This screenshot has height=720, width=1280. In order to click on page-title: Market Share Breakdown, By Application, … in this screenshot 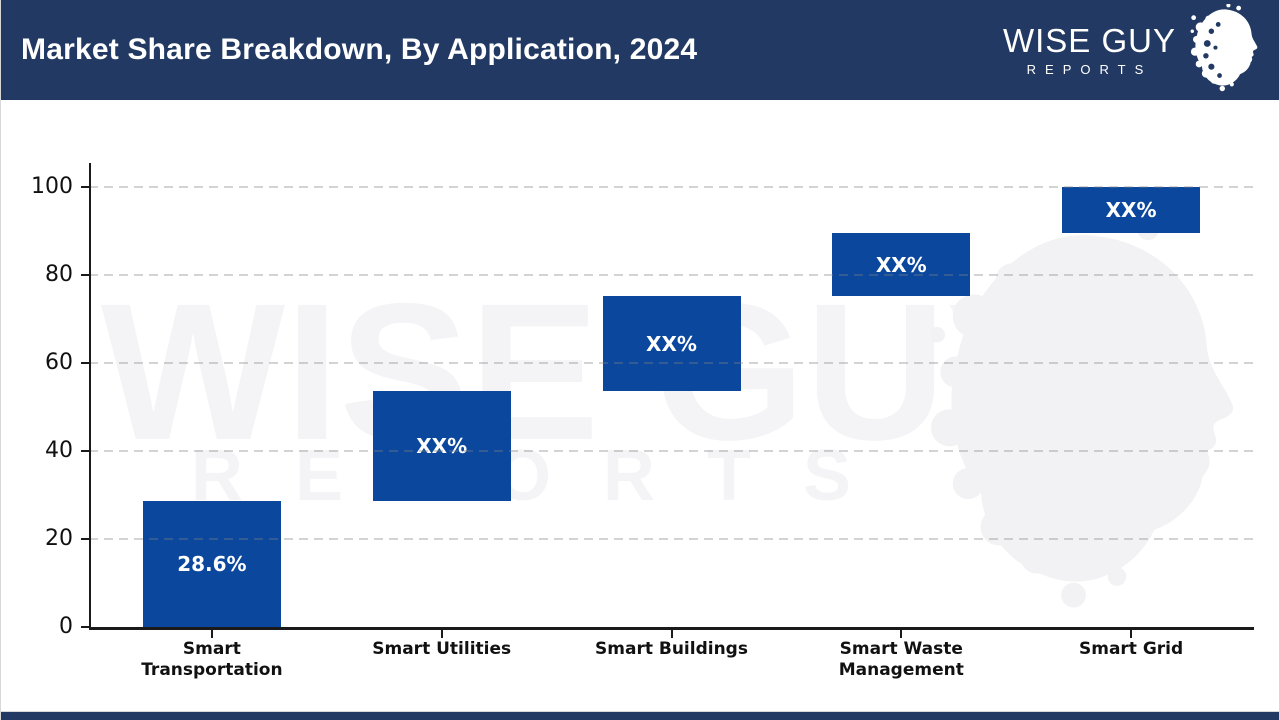, I will do `click(359, 49)`.